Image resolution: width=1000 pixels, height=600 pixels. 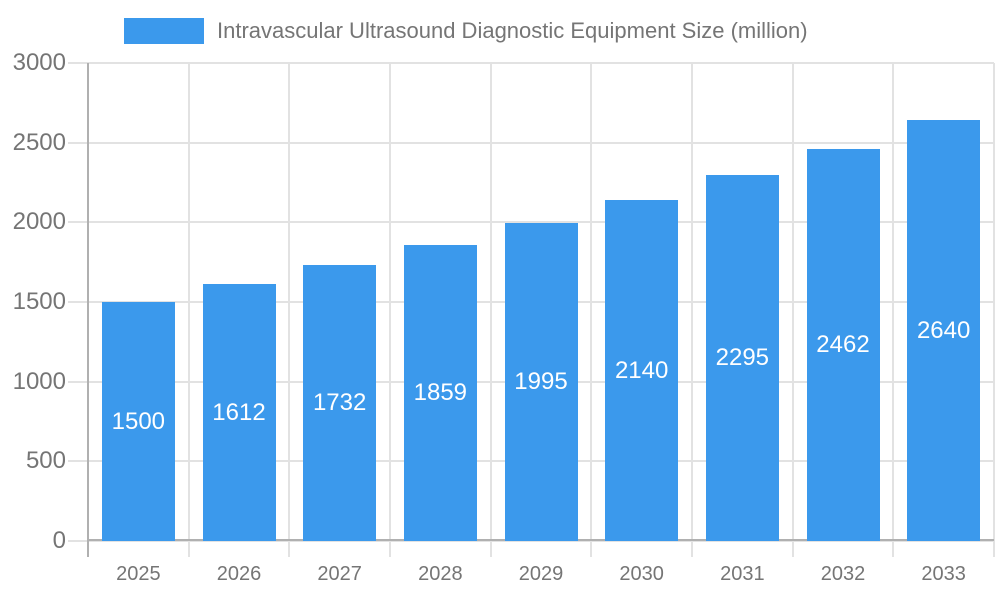 I want to click on y-tick-label: 2000, so click(x=39, y=222).